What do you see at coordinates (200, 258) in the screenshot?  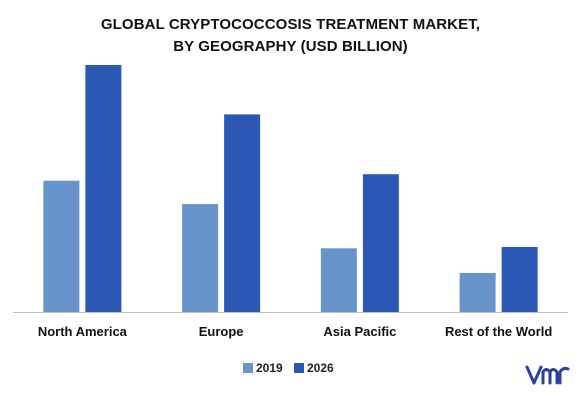 I see `bar-europe-2019` at bounding box center [200, 258].